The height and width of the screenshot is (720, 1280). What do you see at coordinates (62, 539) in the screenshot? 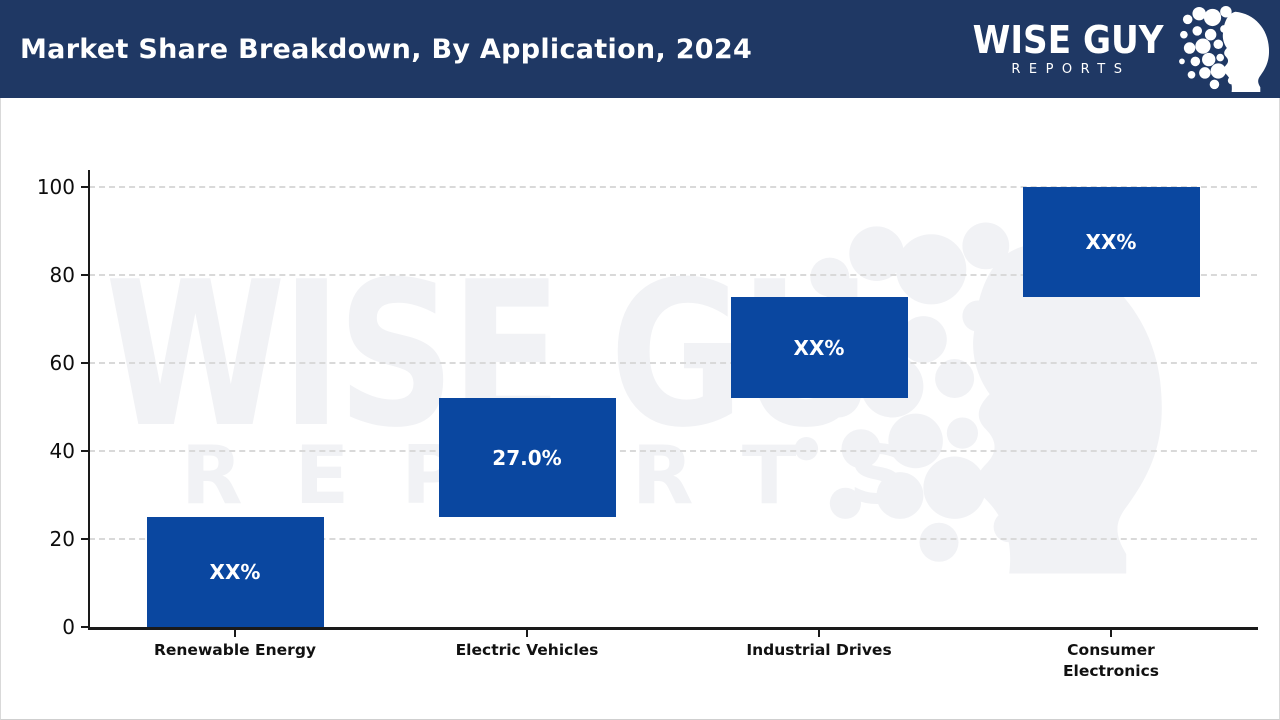
I see `y-tick-label: 20` at bounding box center [62, 539].